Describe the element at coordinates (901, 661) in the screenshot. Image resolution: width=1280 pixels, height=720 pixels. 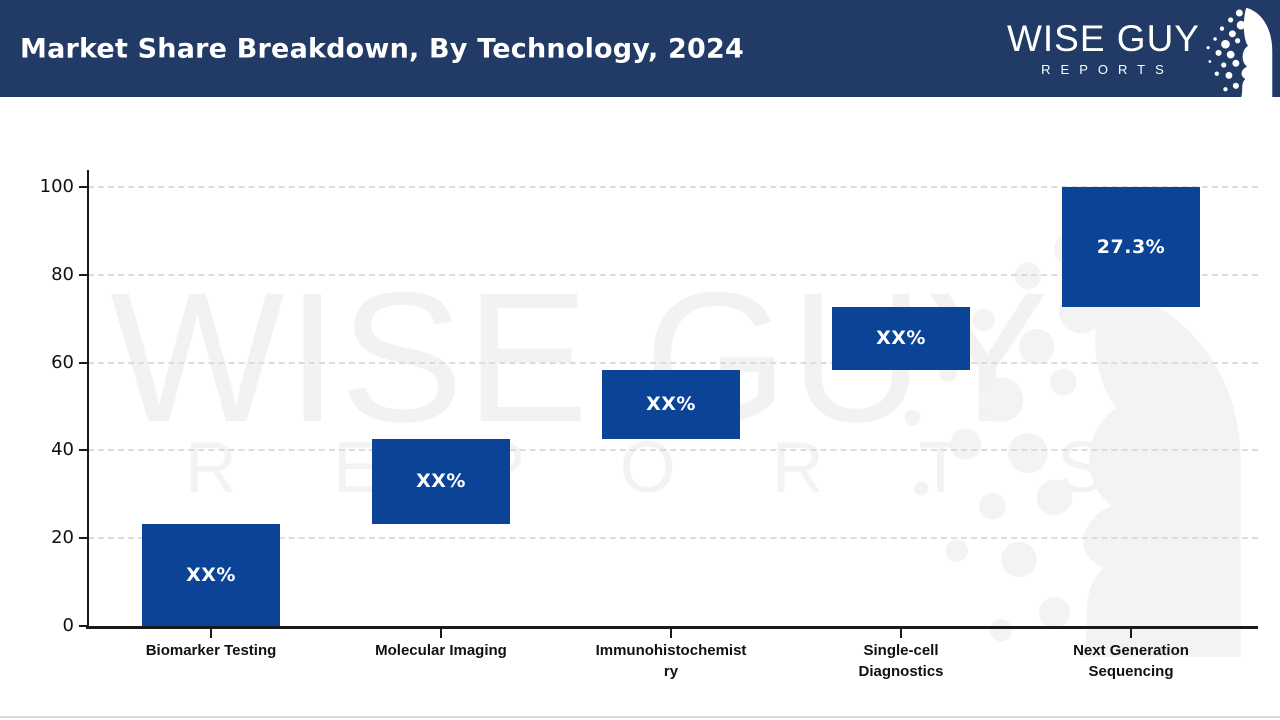
I see `x-category-label-4: Single-cell Diagnostics` at that location.